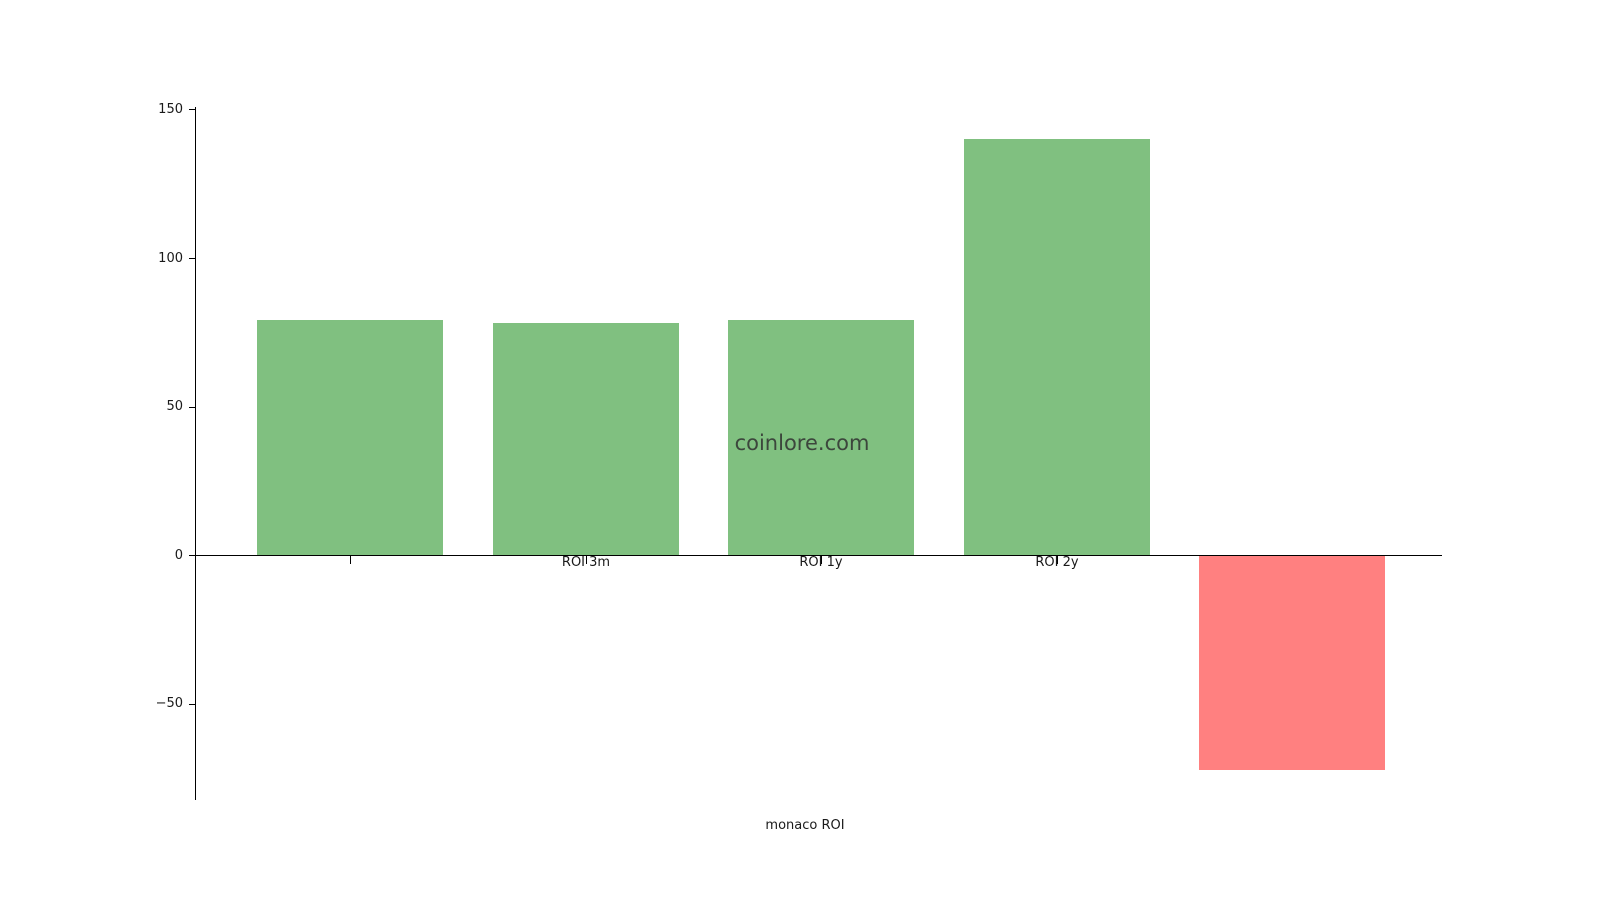 This screenshot has height=900, width=1600. Describe the element at coordinates (169, 703) in the screenshot. I see `y-tick-label--50: −50` at that location.